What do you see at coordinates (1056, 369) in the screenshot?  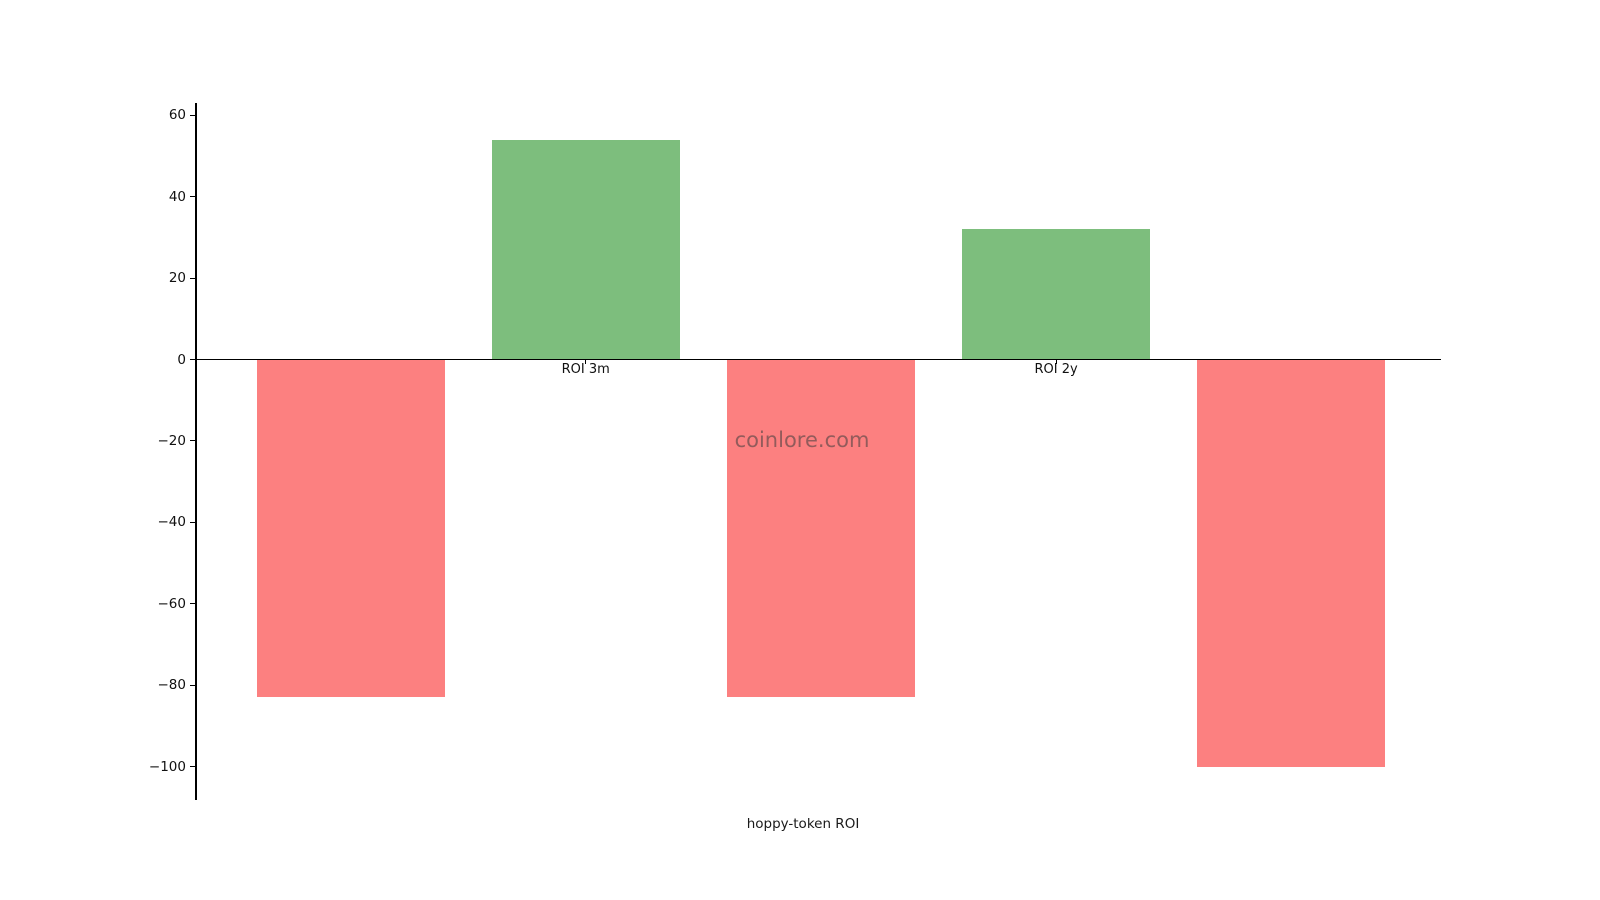 I see `x-tick-label: ROI 2y` at bounding box center [1056, 369].